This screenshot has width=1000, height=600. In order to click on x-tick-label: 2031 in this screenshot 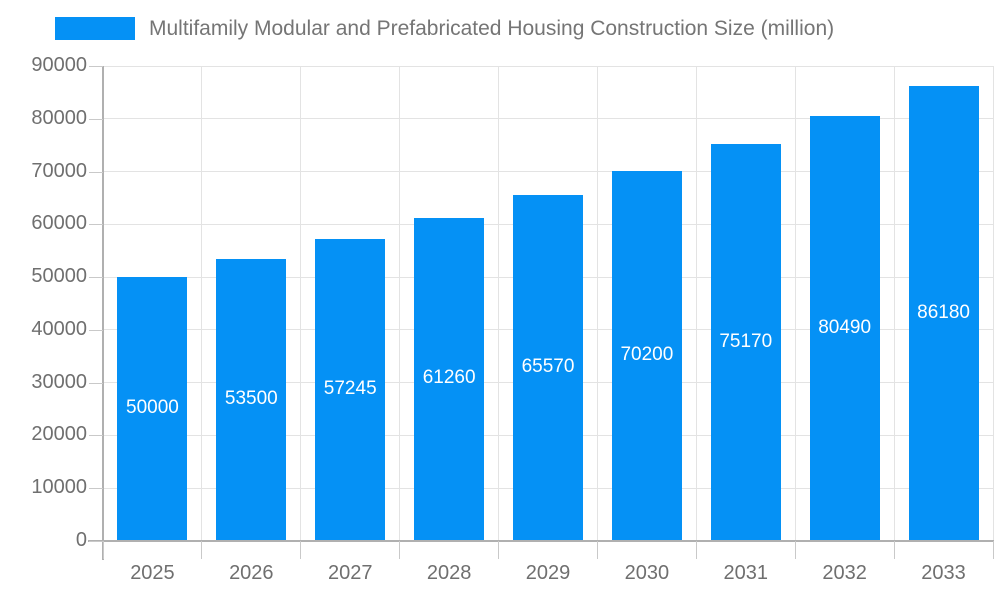, I will do `click(746, 573)`.